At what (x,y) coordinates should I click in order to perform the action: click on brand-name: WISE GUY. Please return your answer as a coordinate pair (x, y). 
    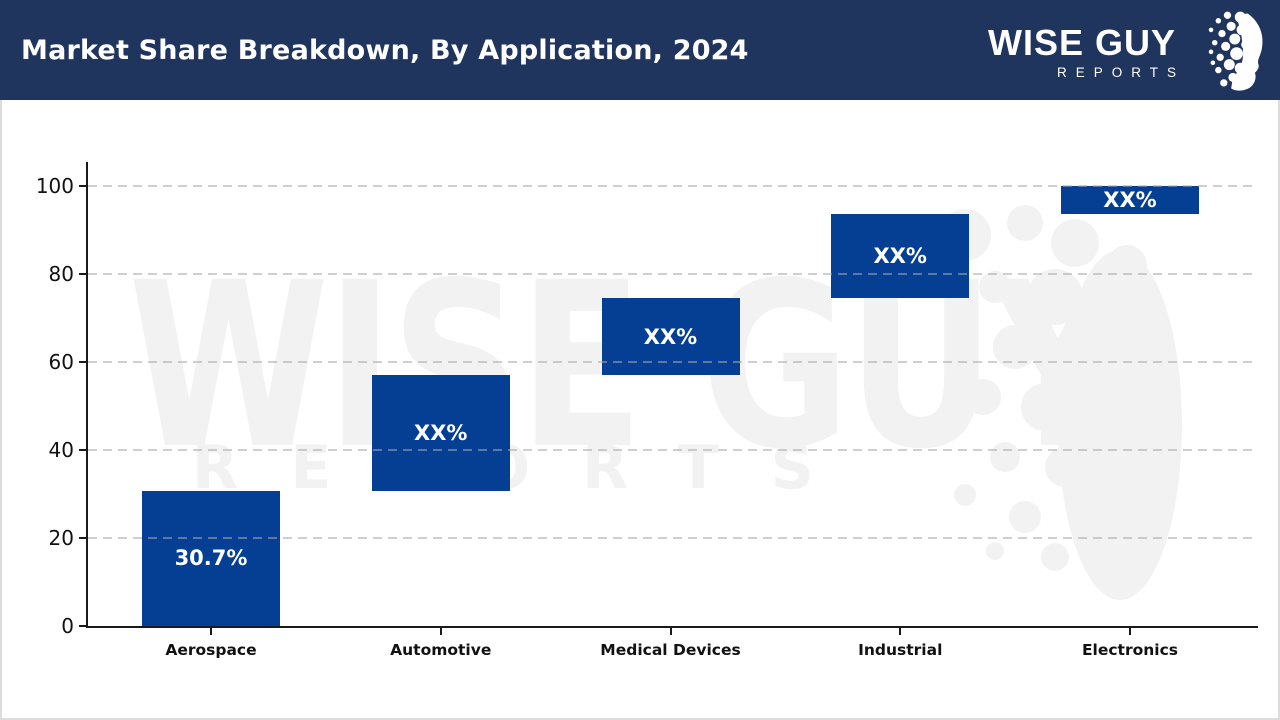
    Looking at the image, I should click on (1081, 42).